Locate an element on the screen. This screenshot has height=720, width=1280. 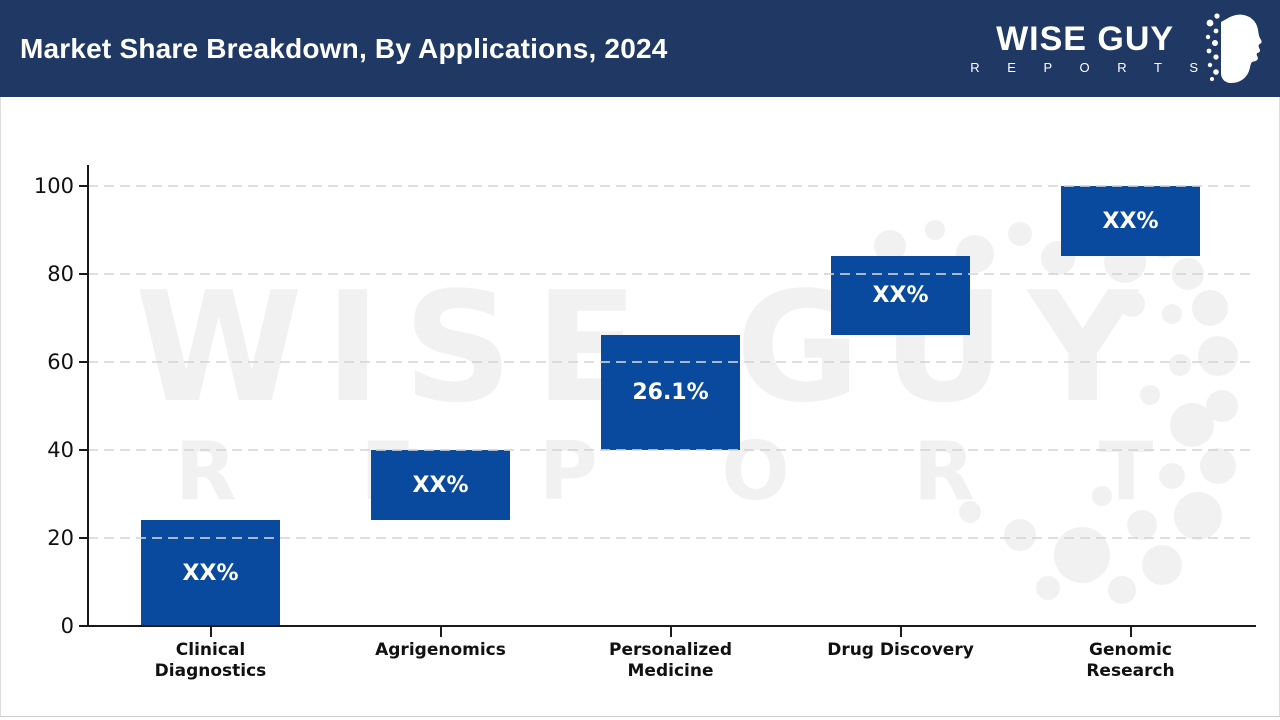
bar-3: 26.1% is located at coordinates (670, 392).